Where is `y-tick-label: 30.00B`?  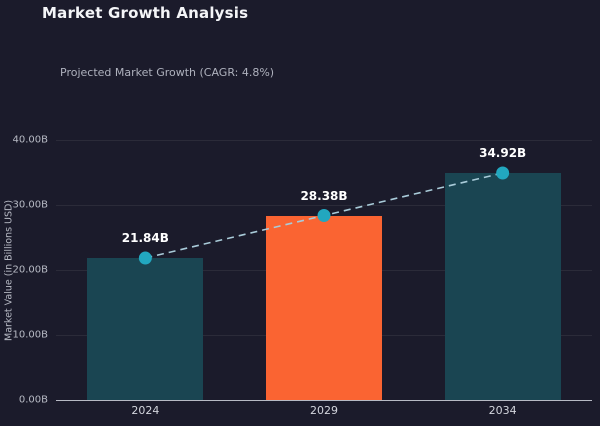 y-tick-label: 30.00B is located at coordinates (30, 205).